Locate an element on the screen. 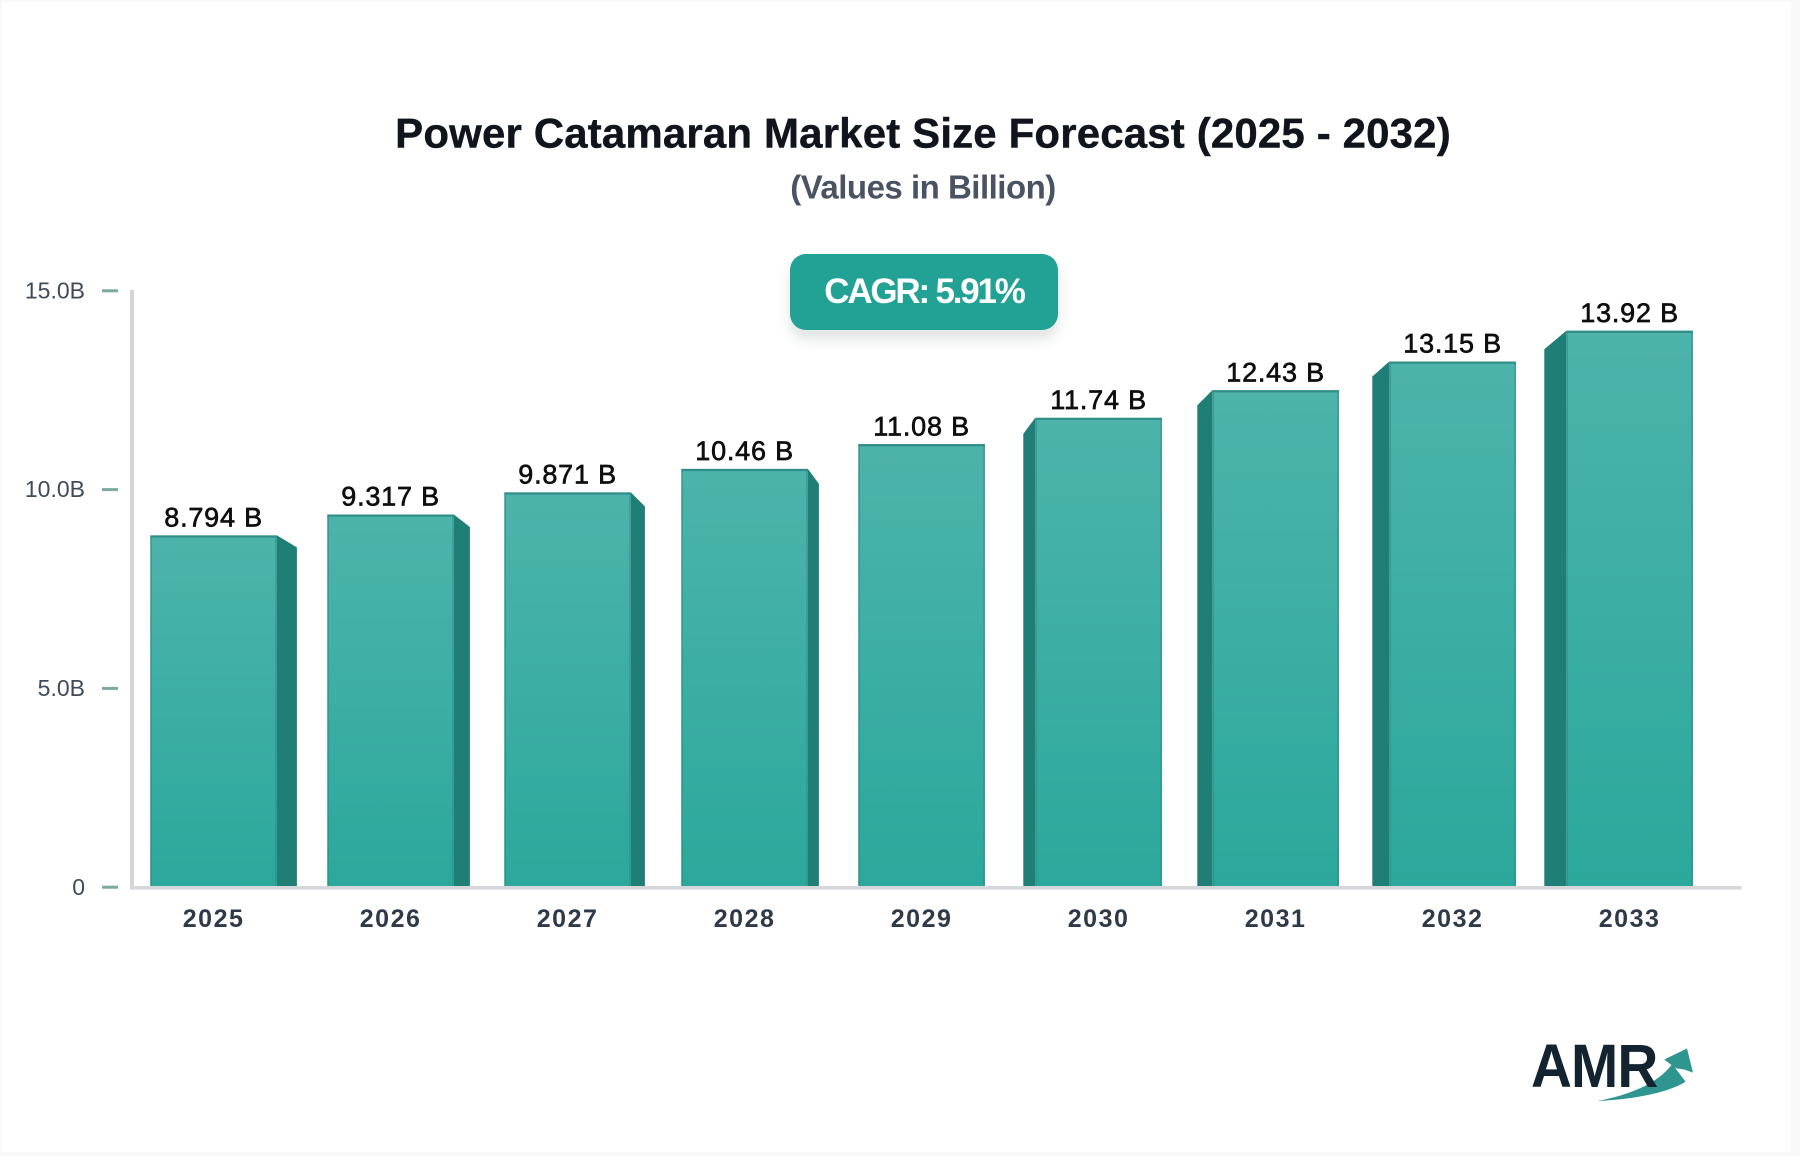 The height and width of the screenshot is (1156, 1800). svg-text: 2027 is located at coordinates (568, 919).